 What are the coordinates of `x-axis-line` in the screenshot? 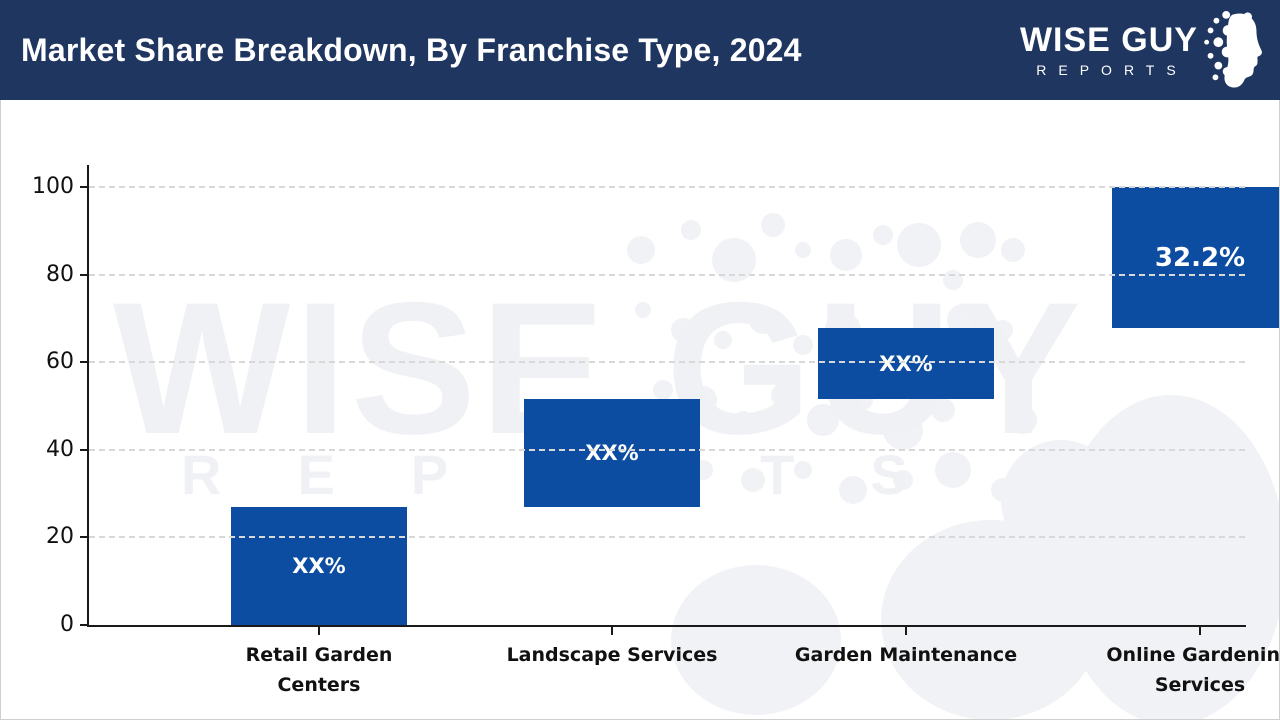 It's located at (666, 626).